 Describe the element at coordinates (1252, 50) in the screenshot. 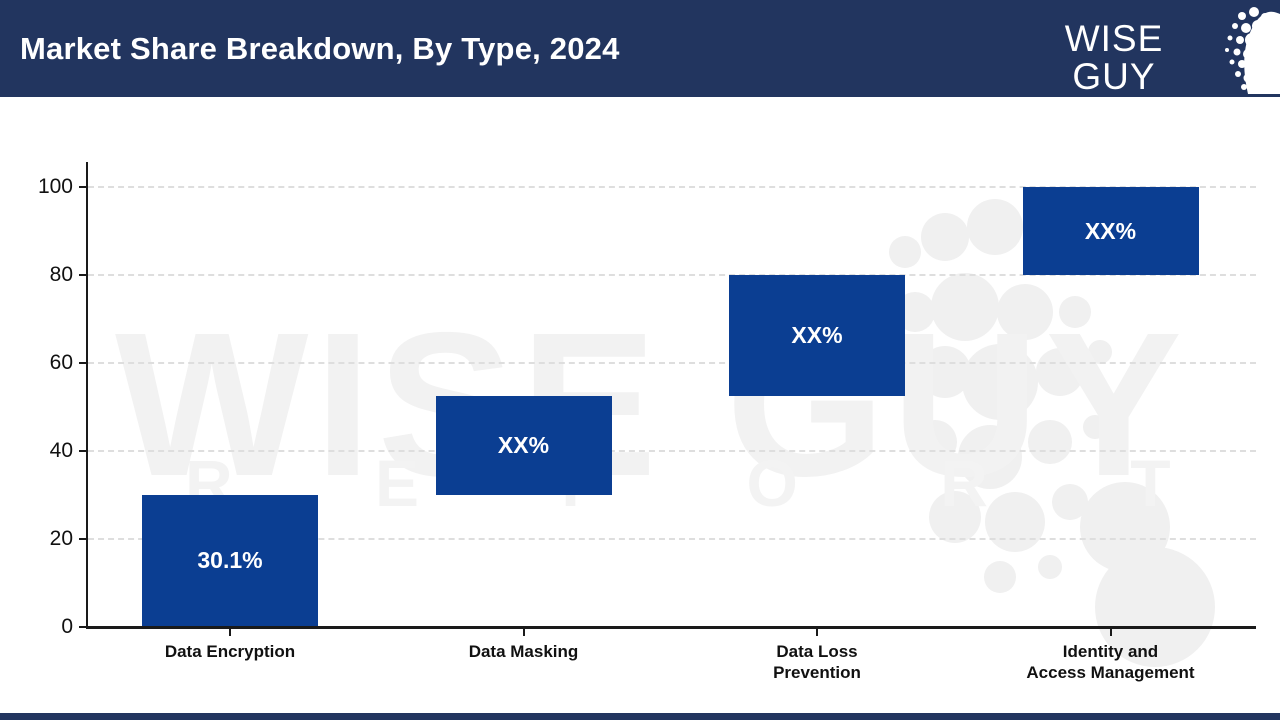

I see `logo-head-icon` at that location.